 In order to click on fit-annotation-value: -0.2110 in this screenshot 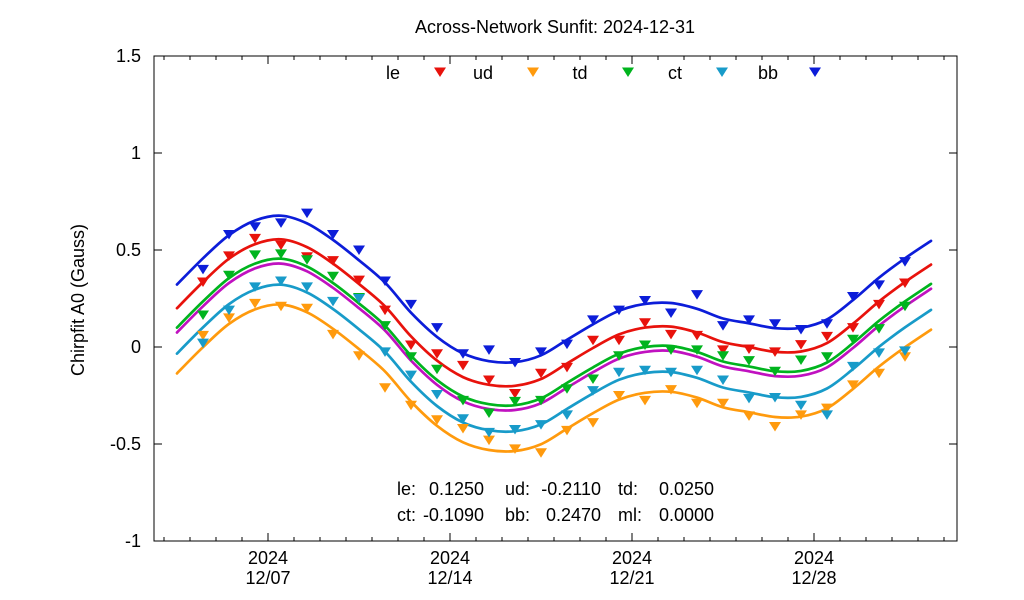, I will do `click(571, 489)`.